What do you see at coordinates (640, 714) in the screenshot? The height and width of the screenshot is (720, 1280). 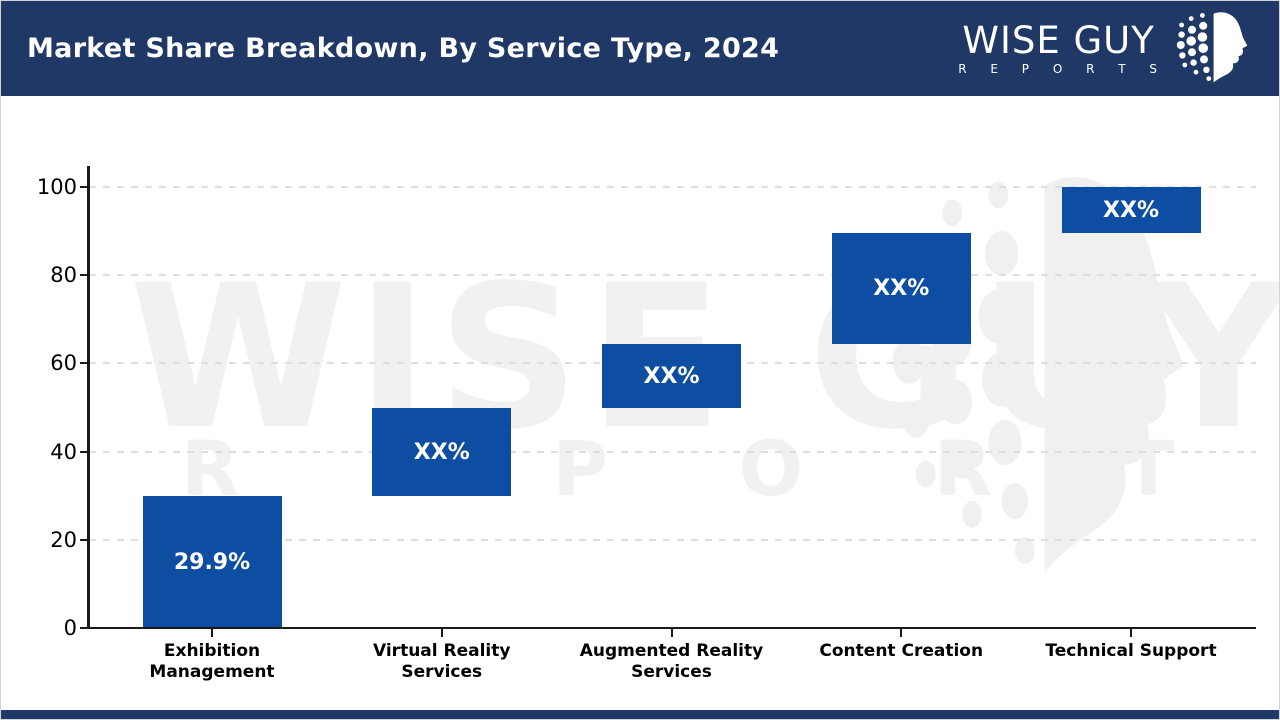 I see `footer-bar` at bounding box center [640, 714].